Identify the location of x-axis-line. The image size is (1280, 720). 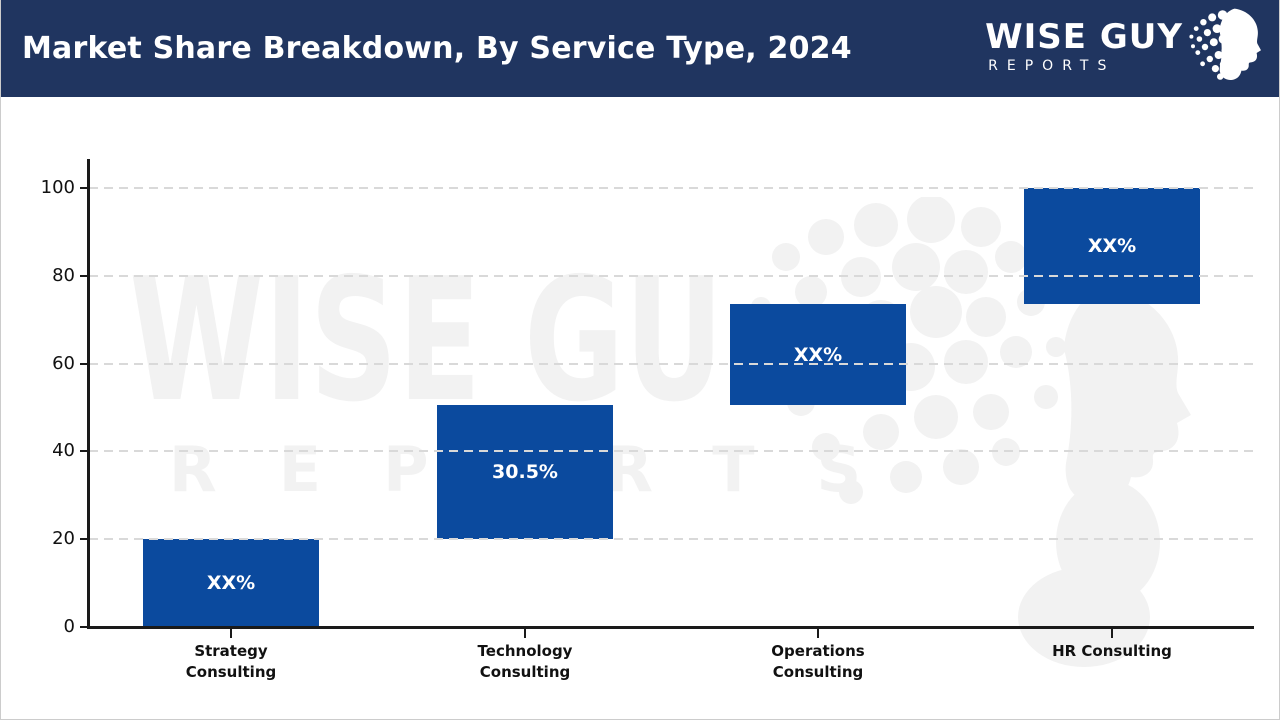
(670, 627).